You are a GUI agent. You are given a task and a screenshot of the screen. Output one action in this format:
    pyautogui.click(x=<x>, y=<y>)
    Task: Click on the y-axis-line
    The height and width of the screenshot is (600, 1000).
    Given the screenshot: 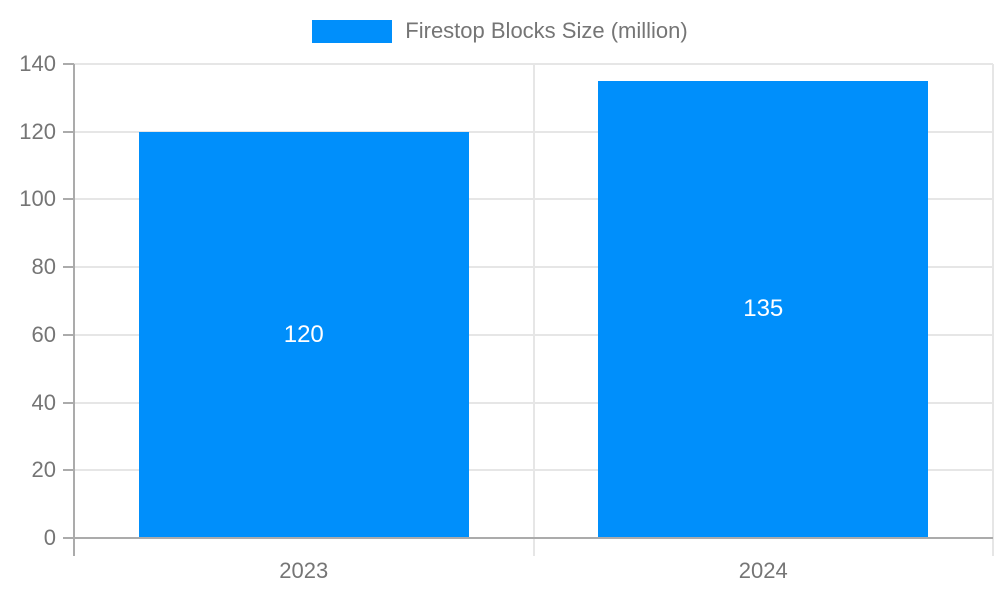 What is the action you would take?
    pyautogui.click(x=74, y=310)
    